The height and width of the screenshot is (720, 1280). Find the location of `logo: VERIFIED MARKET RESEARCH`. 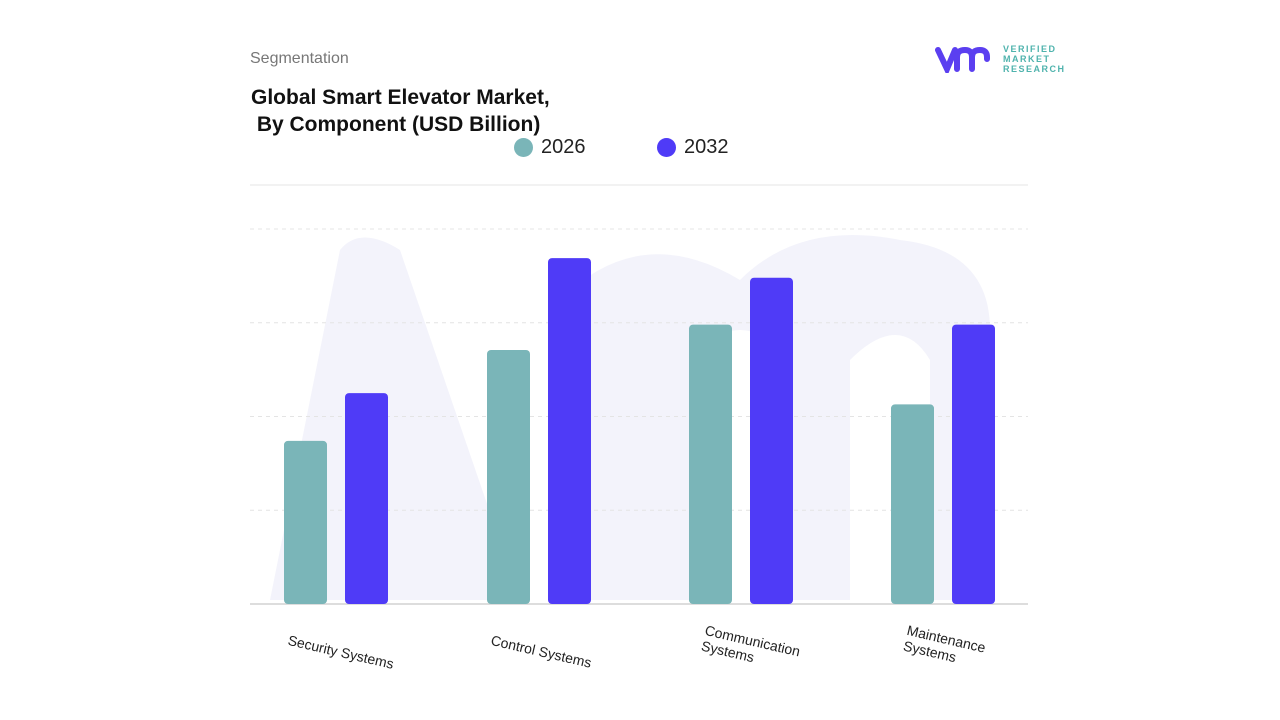

logo: VERIFIED MARKET RESEARCH is located at coordinates (1000, 59).